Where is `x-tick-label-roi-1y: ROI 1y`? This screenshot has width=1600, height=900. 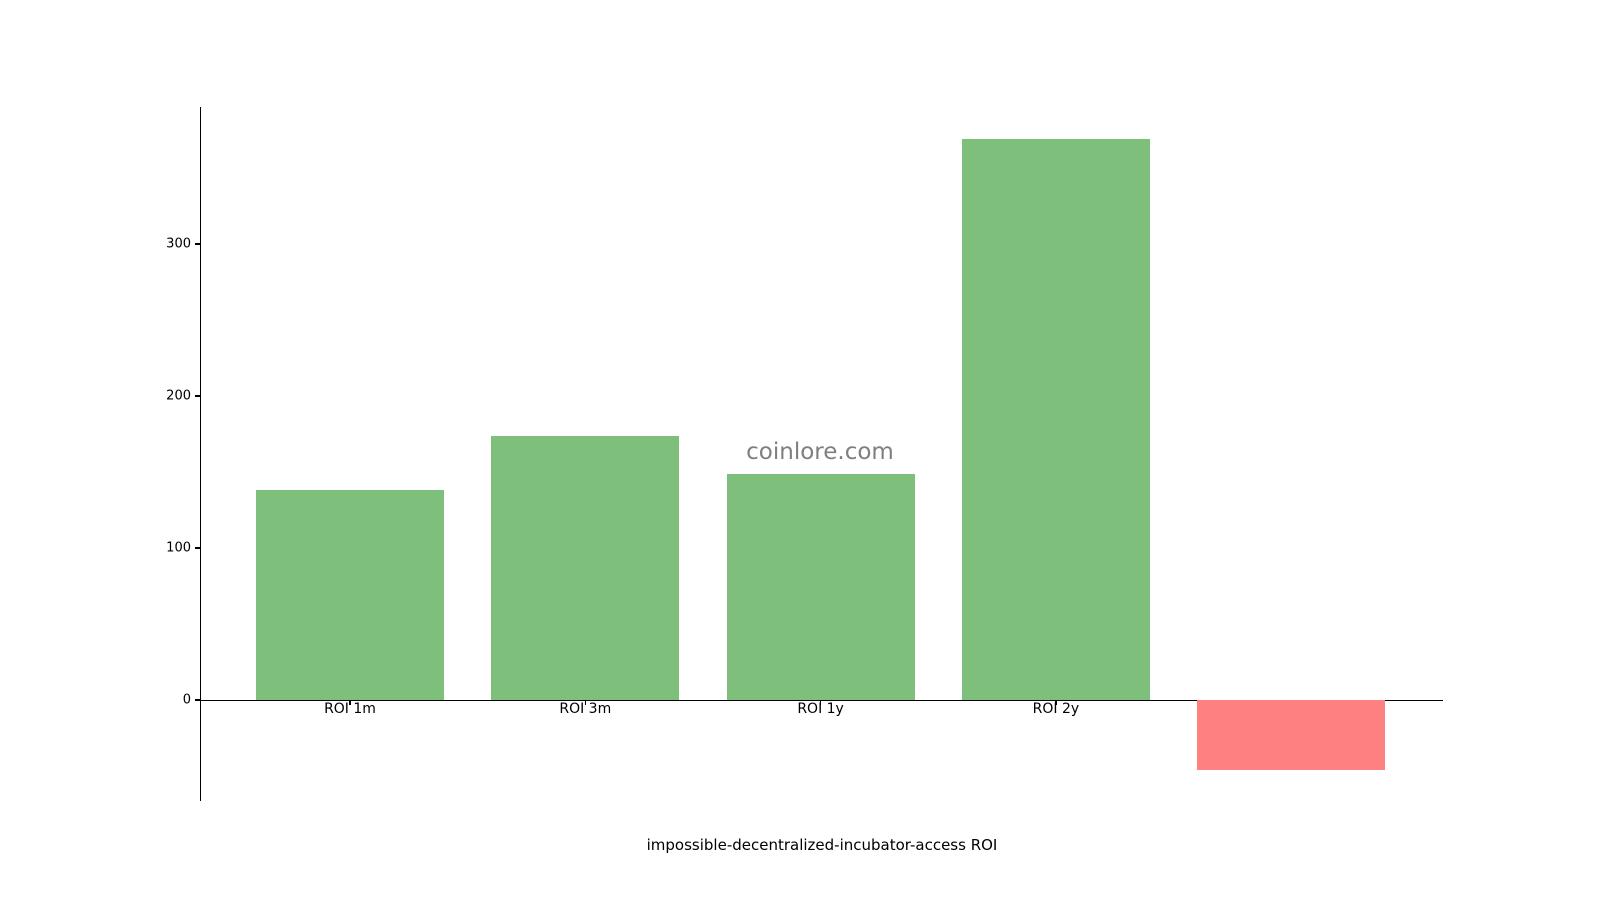
x-tick-label-roi-1y: ROI 1y is located at coordinates (820, 709).